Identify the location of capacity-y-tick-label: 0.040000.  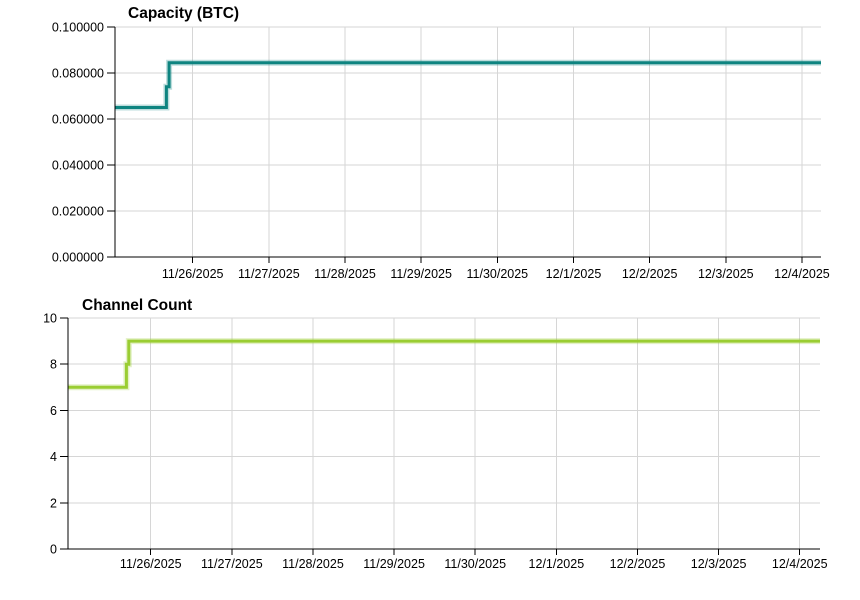
(78, 166).